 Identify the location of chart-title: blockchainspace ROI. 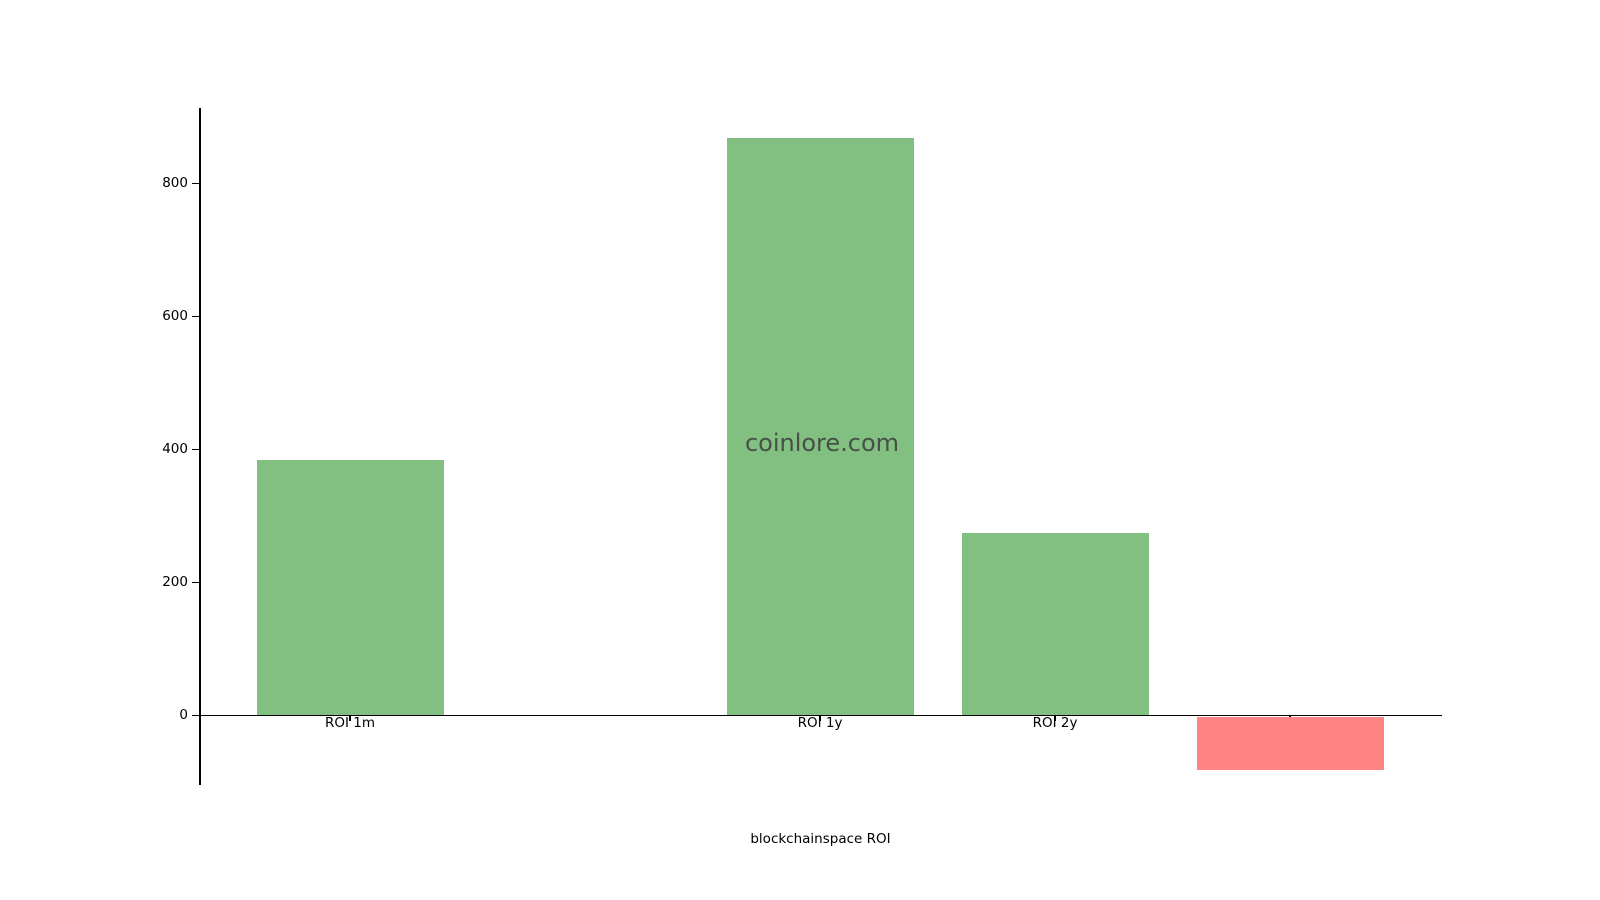
(820, 839).